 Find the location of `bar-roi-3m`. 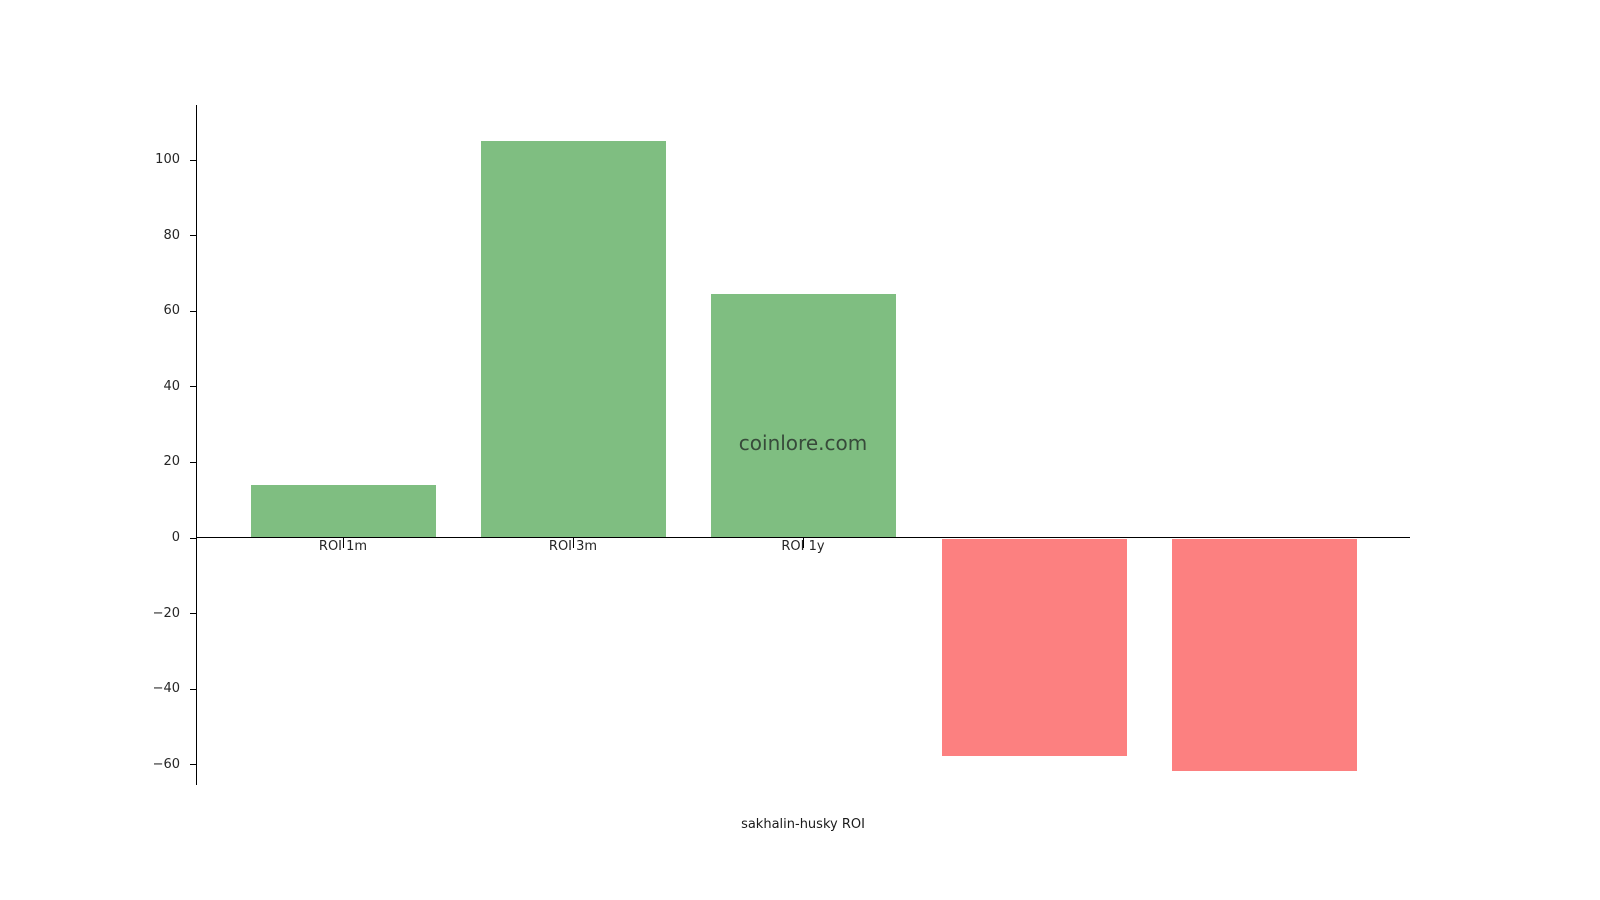

bar-roi-3m is located at coordinates (573, 339).